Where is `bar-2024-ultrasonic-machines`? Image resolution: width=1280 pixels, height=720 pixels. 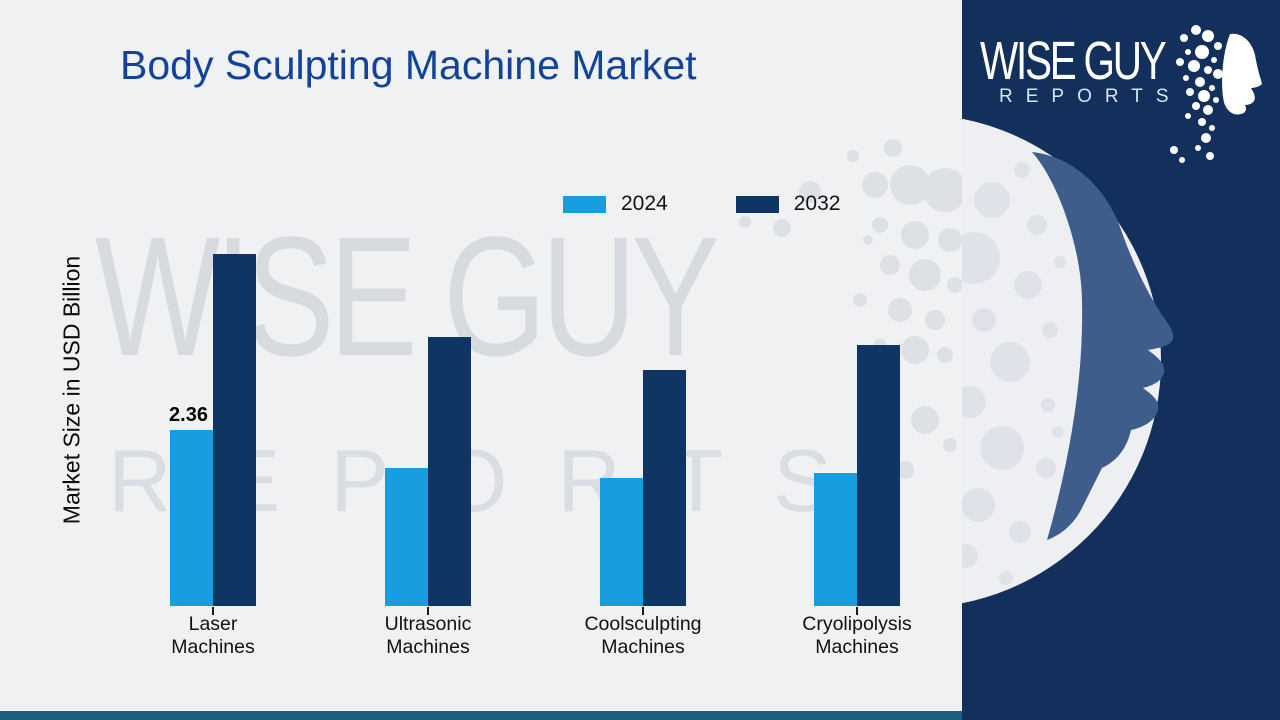 bar-2024-ultrasonic-machines is located at coordinates (406, 537).